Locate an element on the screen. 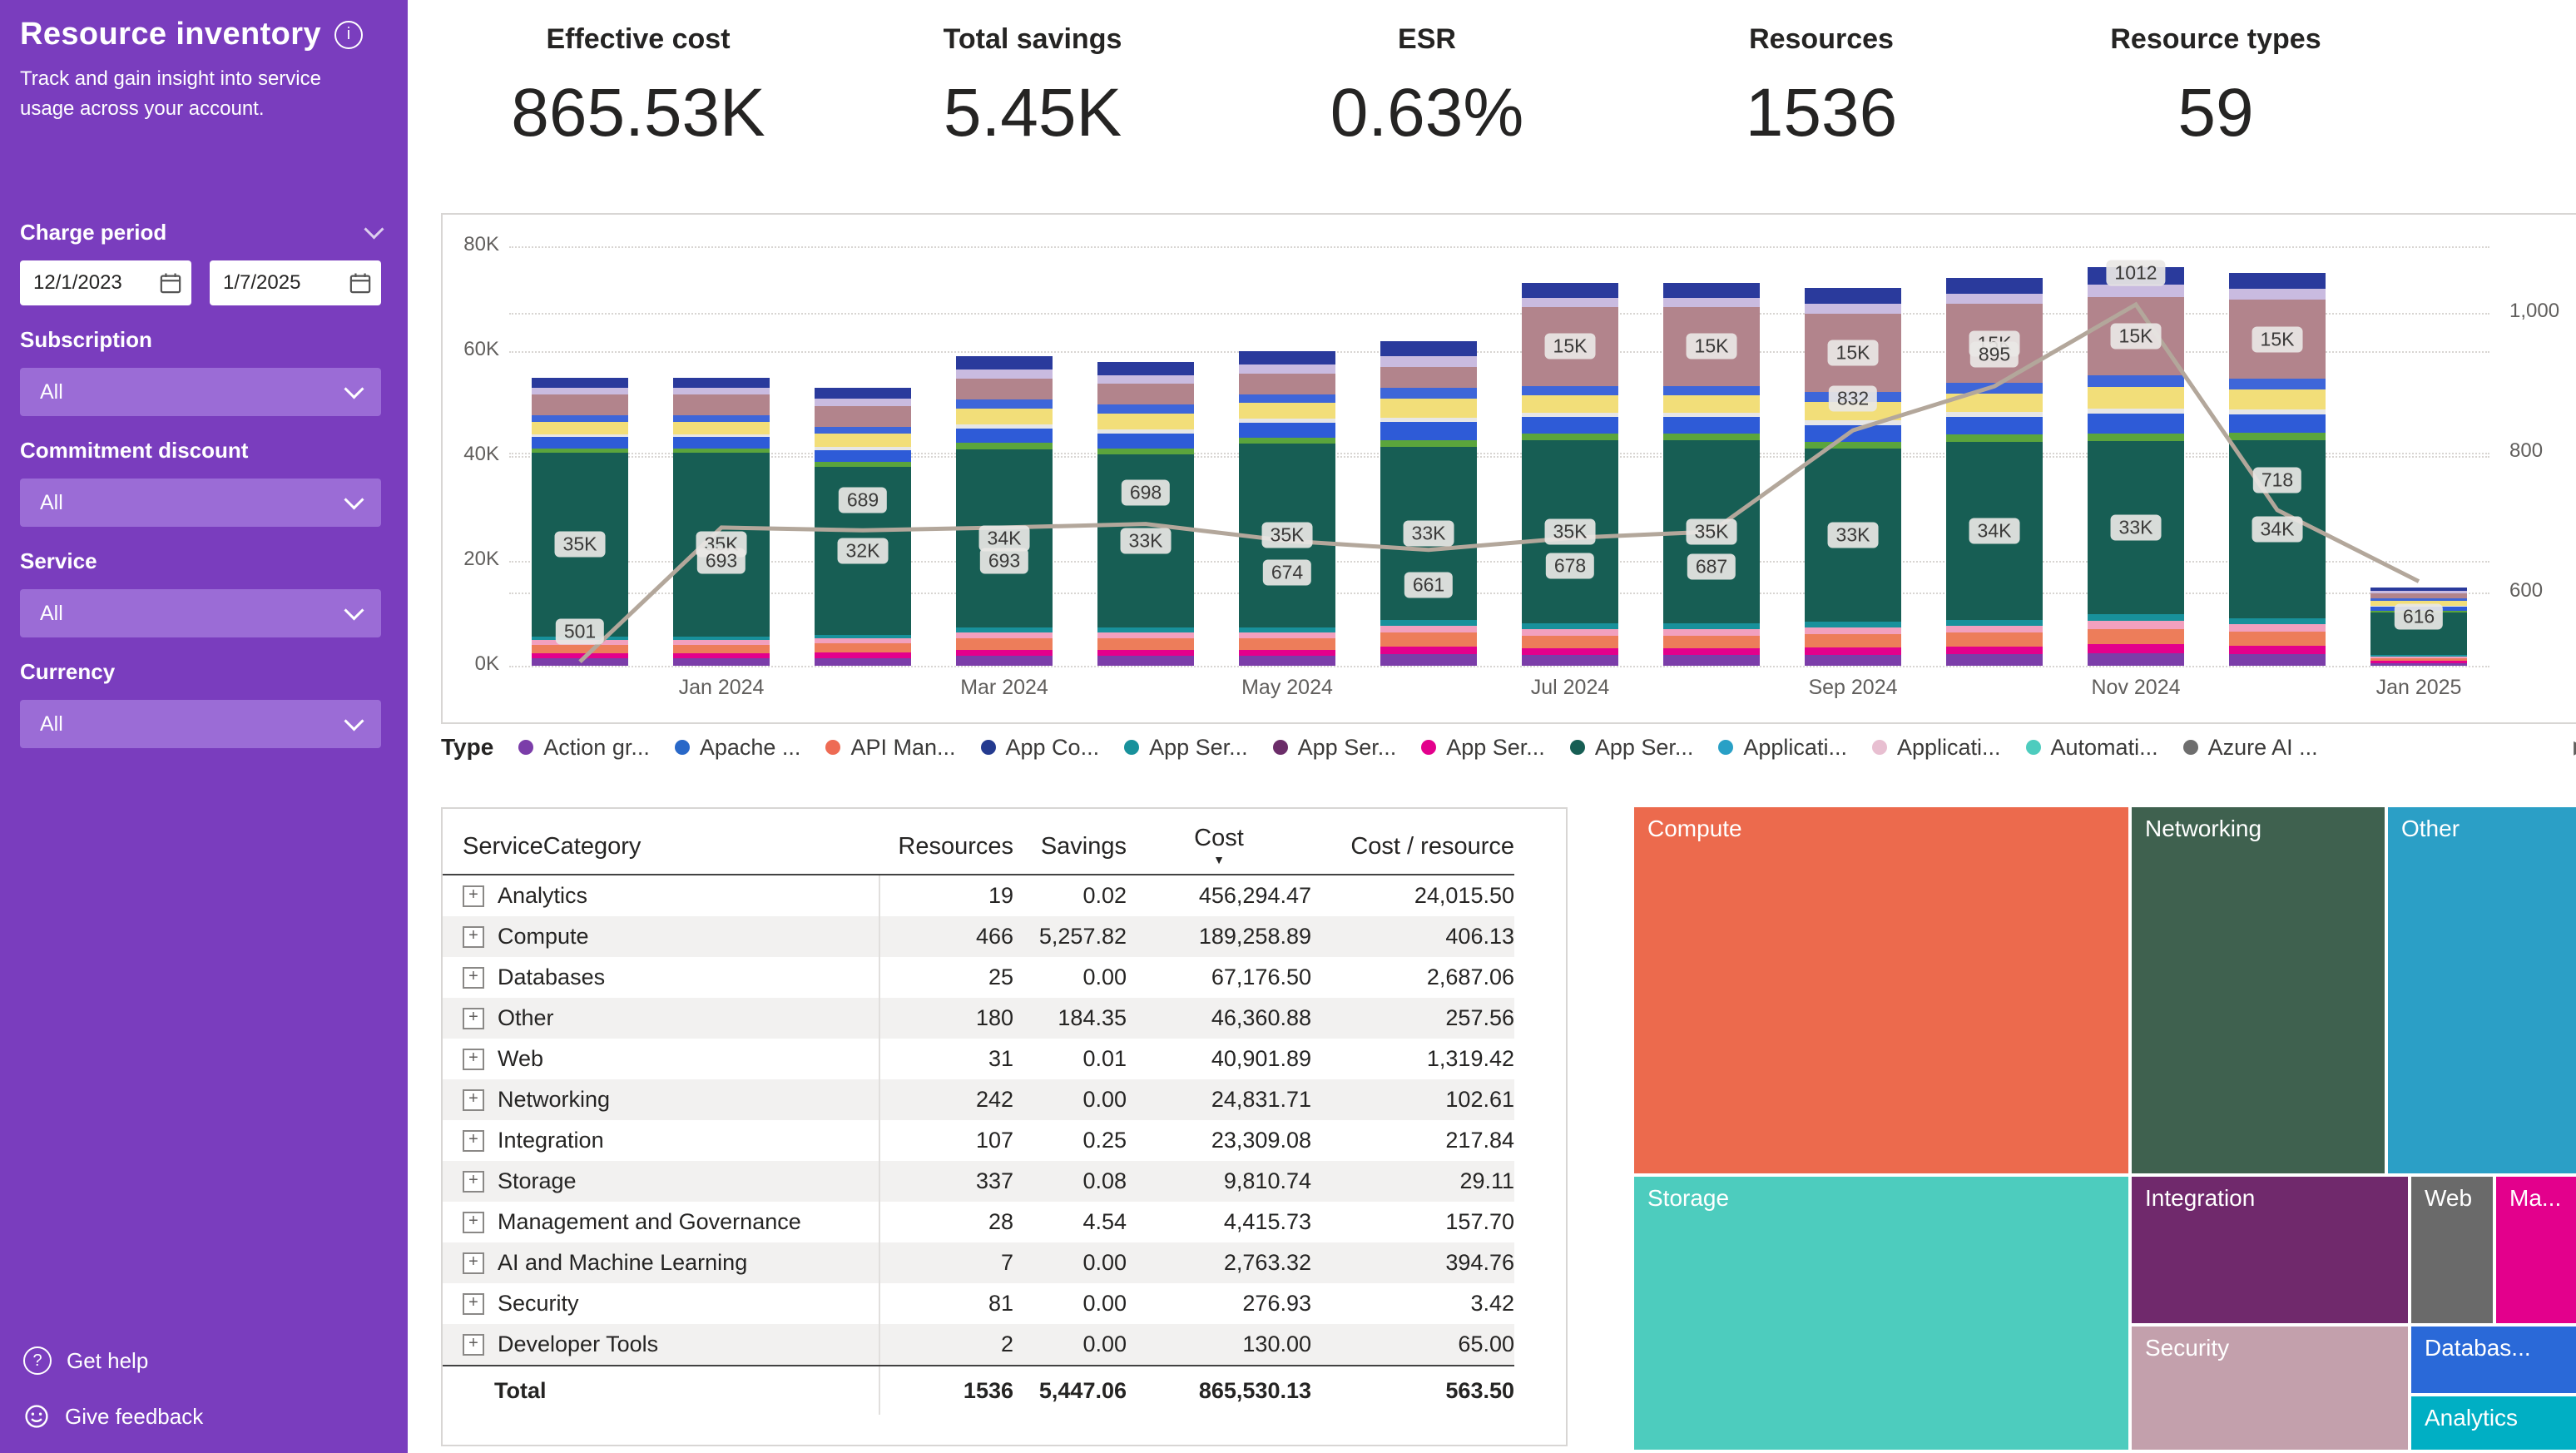 The width and height of the screenshot is (2576, 1453). value-cell: 180 is located at coordinates (994, 1018).